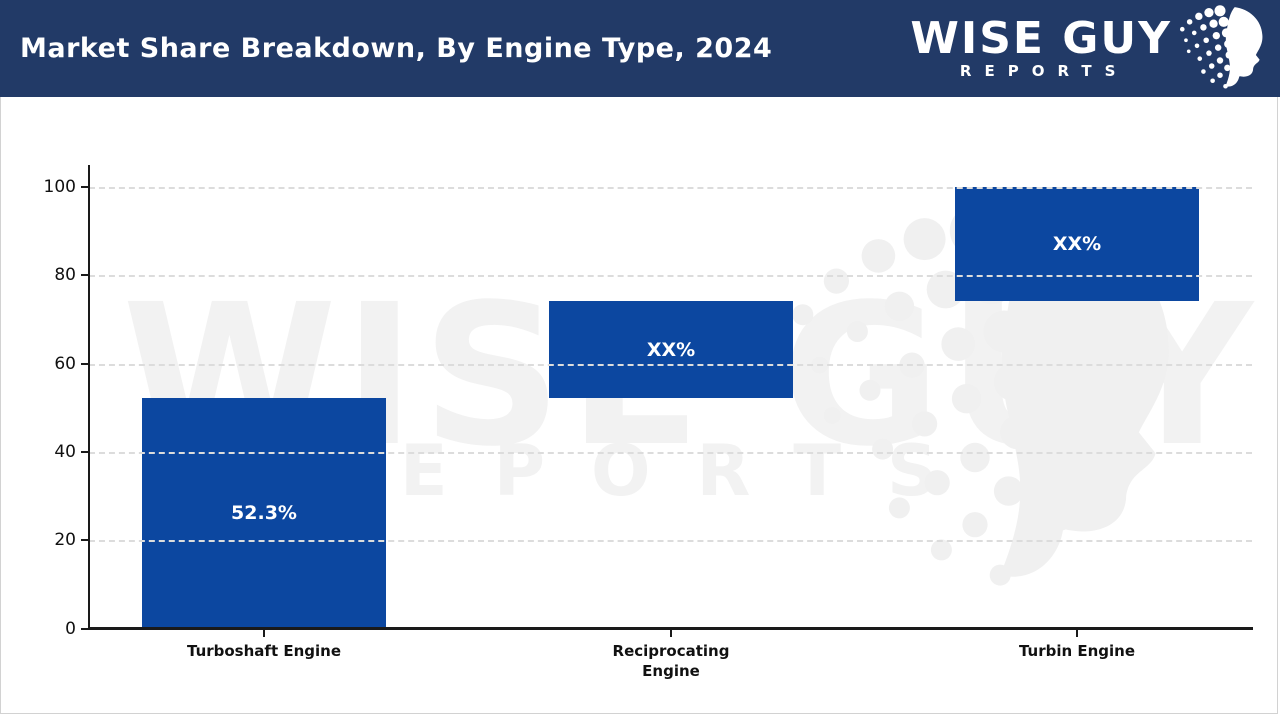  Describe the element at coordinates (89, 397) in the screenshot. I see `y-axis-line` at that location.